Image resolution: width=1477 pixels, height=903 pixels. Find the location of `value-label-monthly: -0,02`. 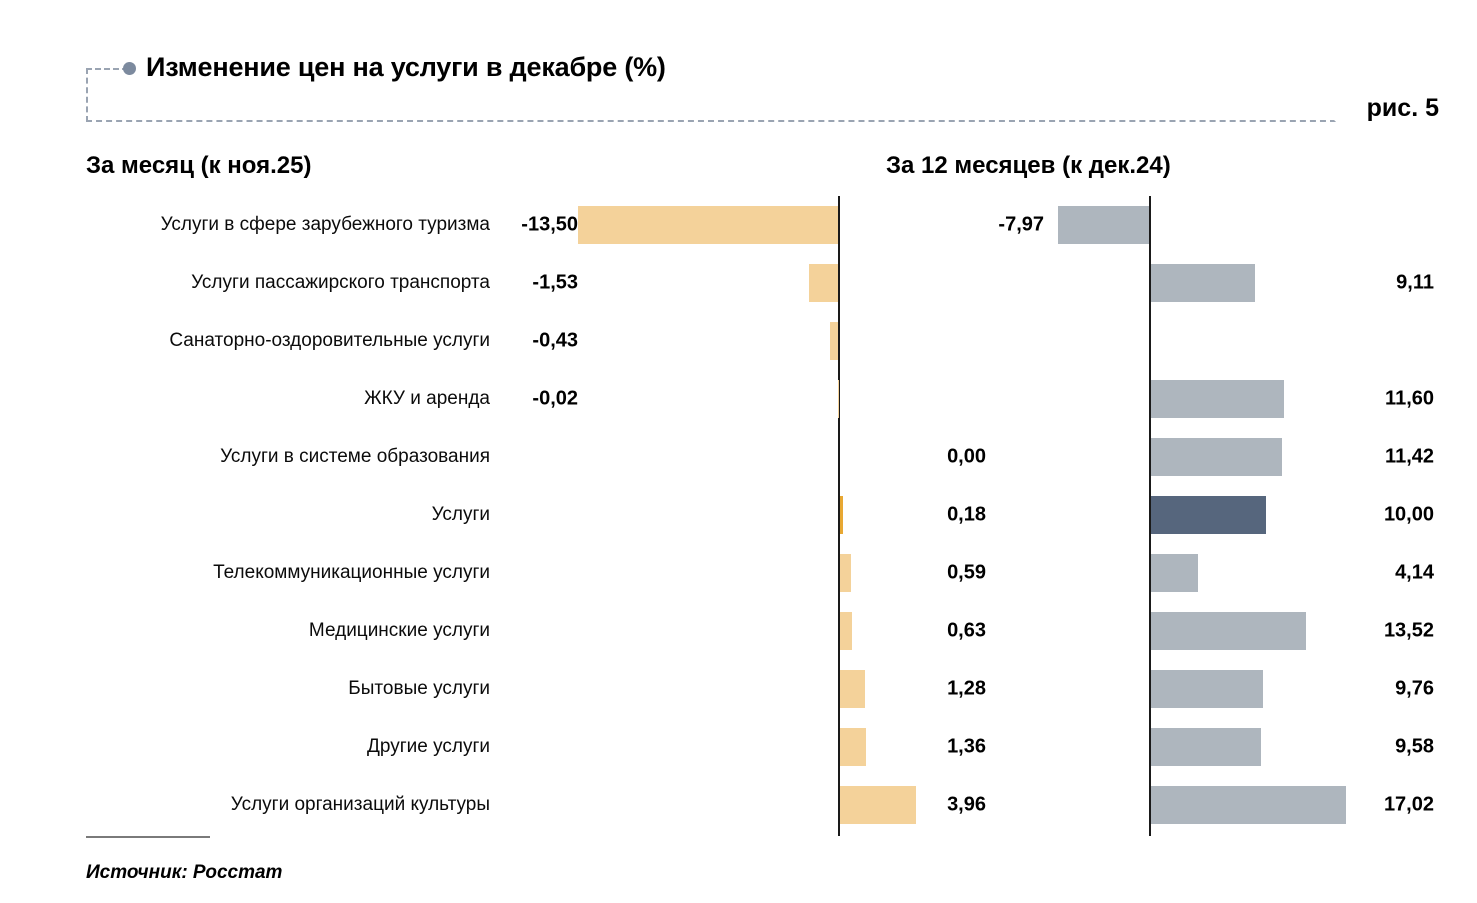

value-label-monthly: -0,02 is located at coordinates (555, 398).